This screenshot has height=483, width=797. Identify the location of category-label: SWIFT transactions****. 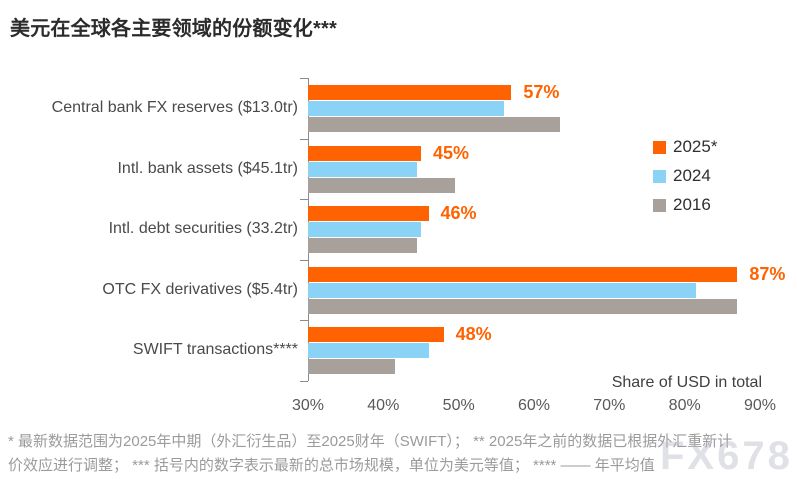
(215, 349).